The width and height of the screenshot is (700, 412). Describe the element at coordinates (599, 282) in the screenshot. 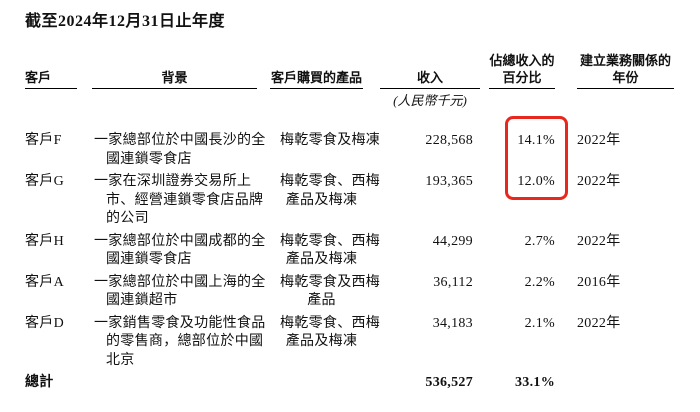

I see `year-value: 2016年` at that location.